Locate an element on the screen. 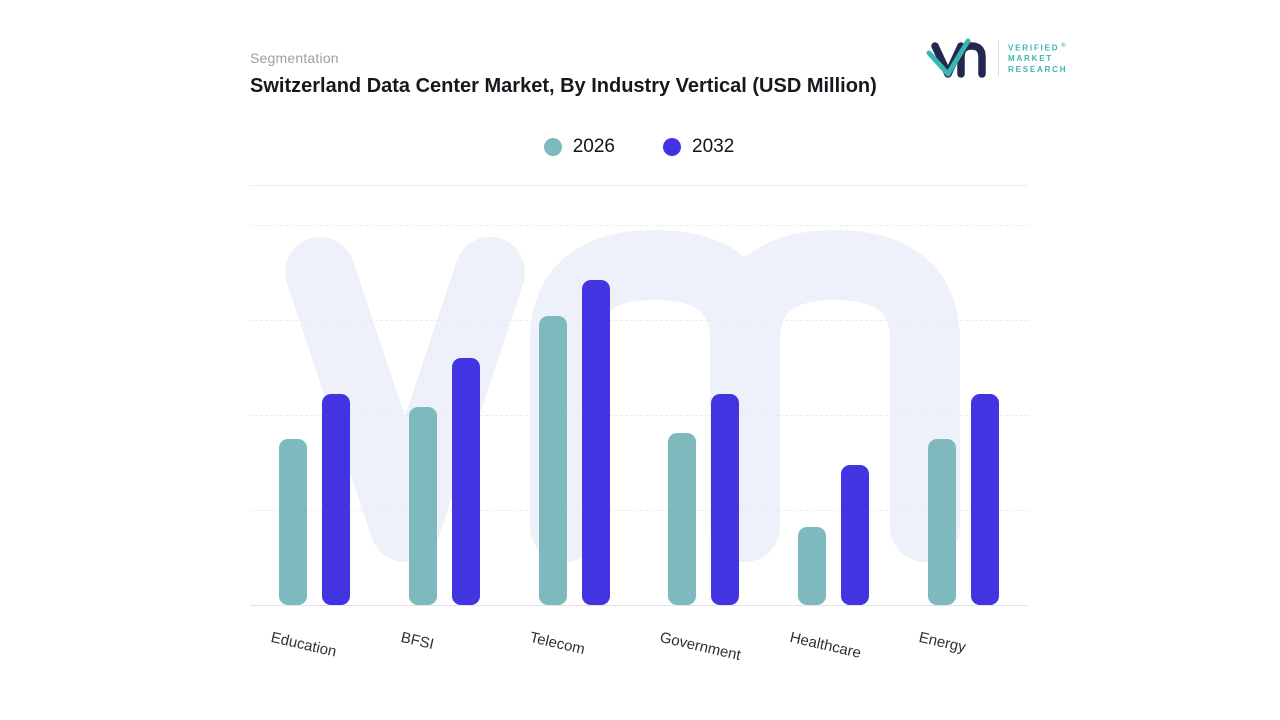 This screenshot has width=1280, height=720. registered-mark: ® is located at coordinates (1064, 45).